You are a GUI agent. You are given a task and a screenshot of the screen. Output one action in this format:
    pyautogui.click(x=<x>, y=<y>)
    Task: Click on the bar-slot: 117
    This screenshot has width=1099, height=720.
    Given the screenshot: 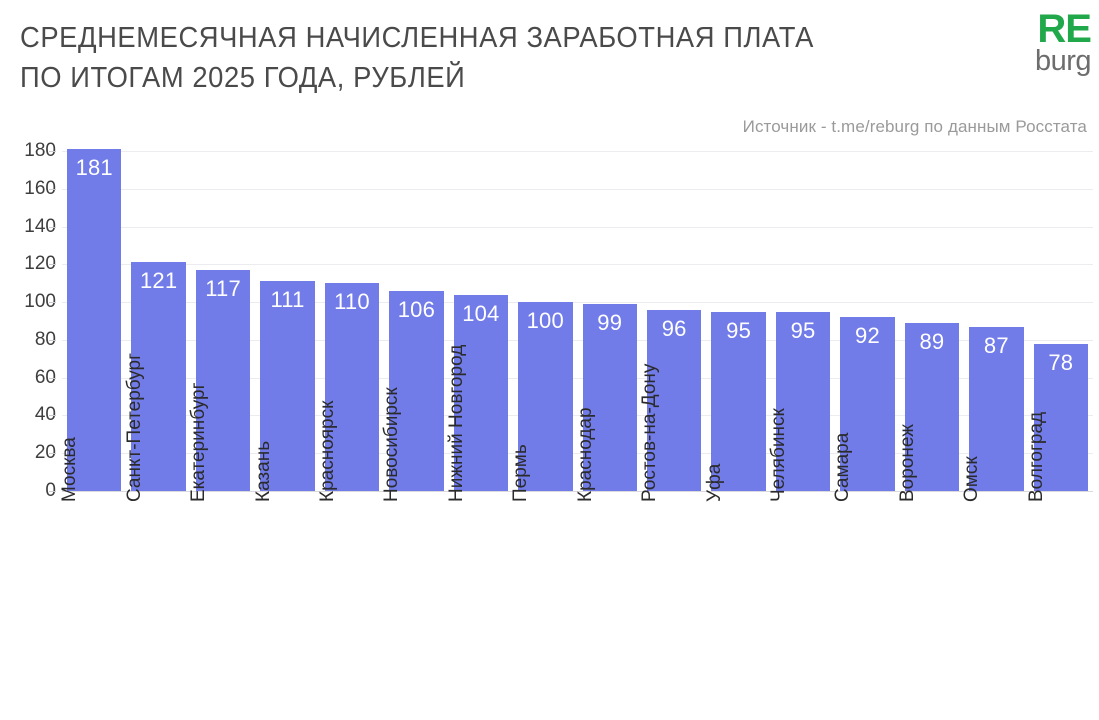 What is the action you would take?
    pyautogui.click(x=223, y=321)
    